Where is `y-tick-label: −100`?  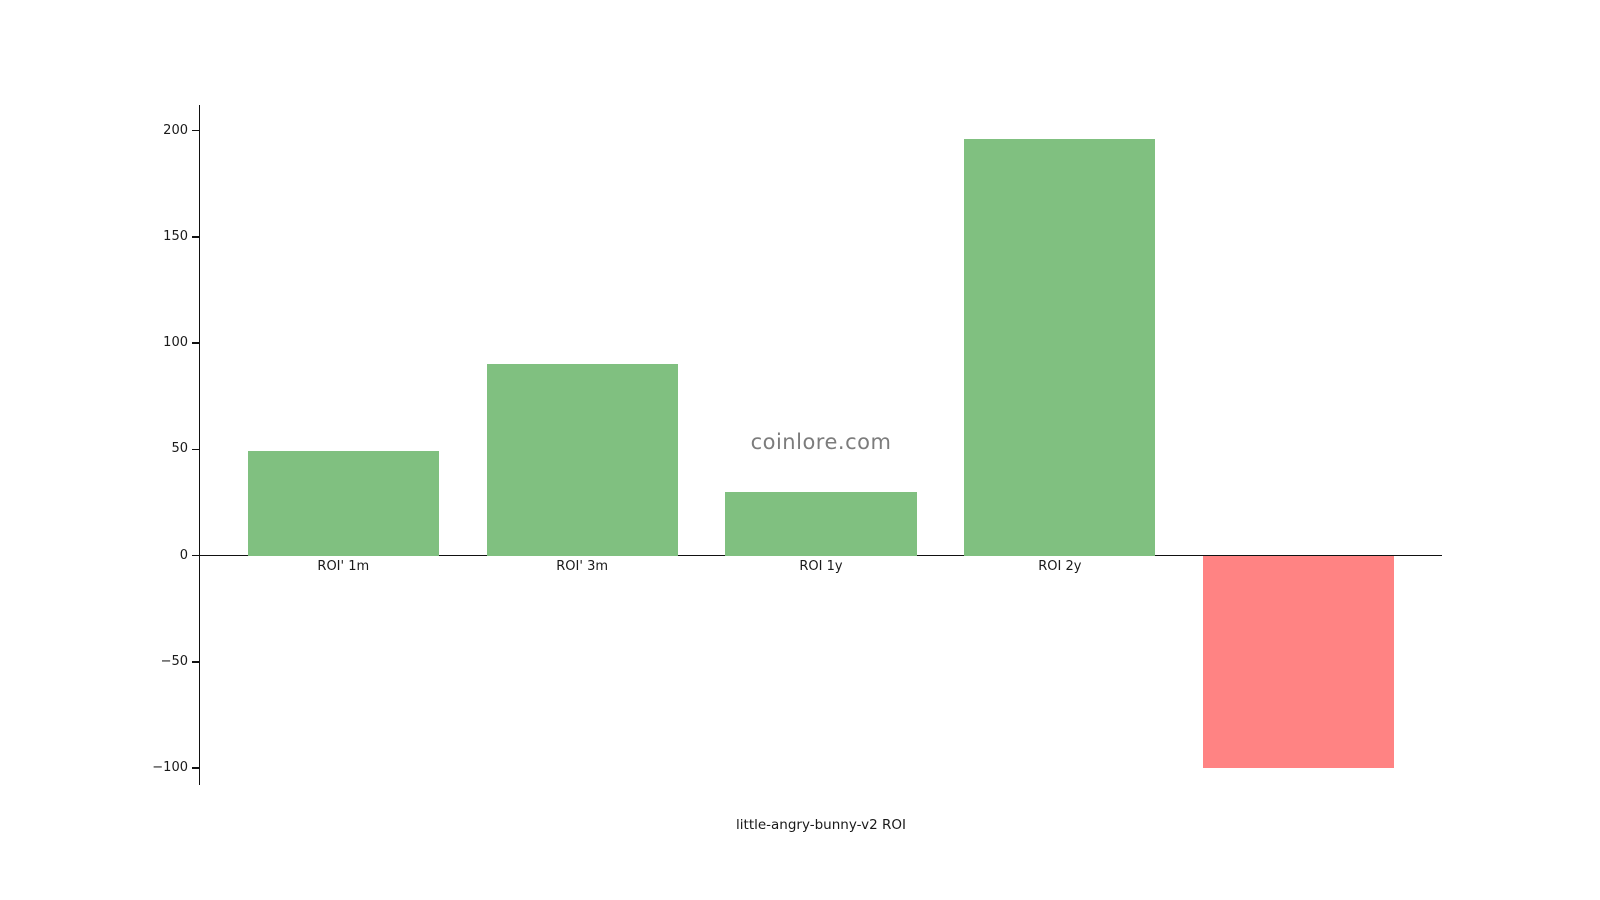 y-tick-label: −100 is located at coordinates (170, 767).